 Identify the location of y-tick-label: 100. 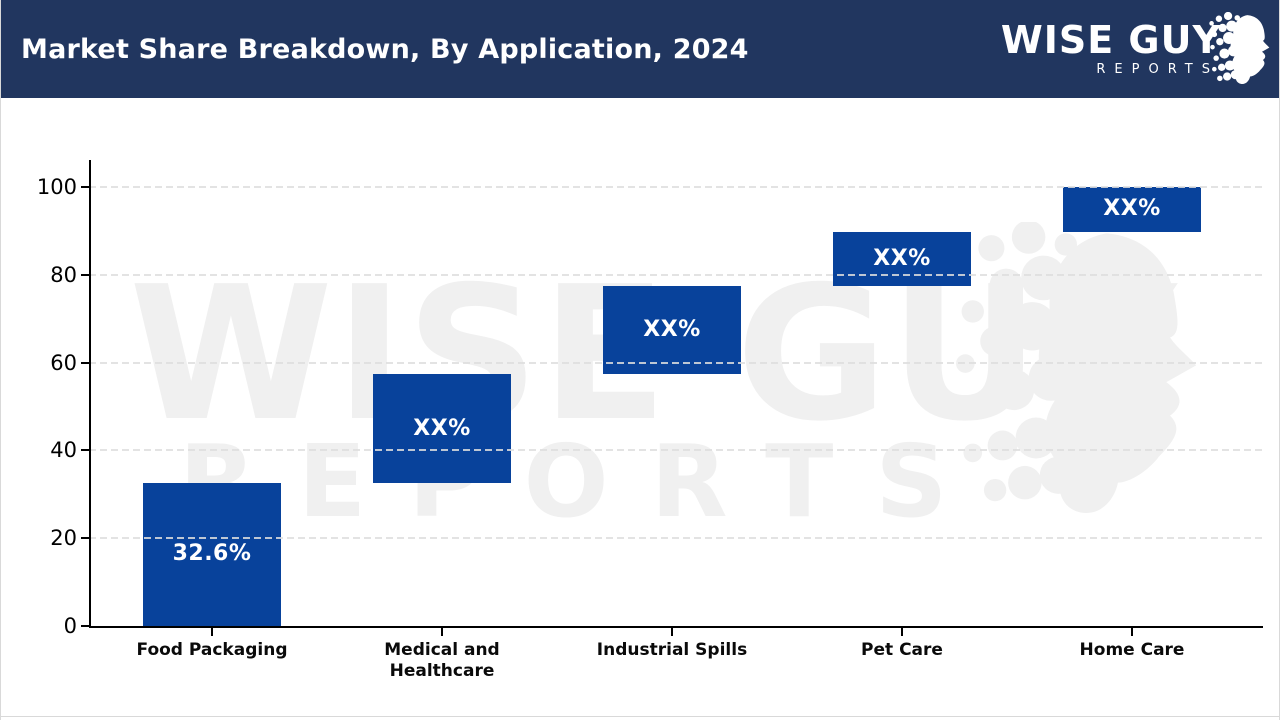
(56, 187).